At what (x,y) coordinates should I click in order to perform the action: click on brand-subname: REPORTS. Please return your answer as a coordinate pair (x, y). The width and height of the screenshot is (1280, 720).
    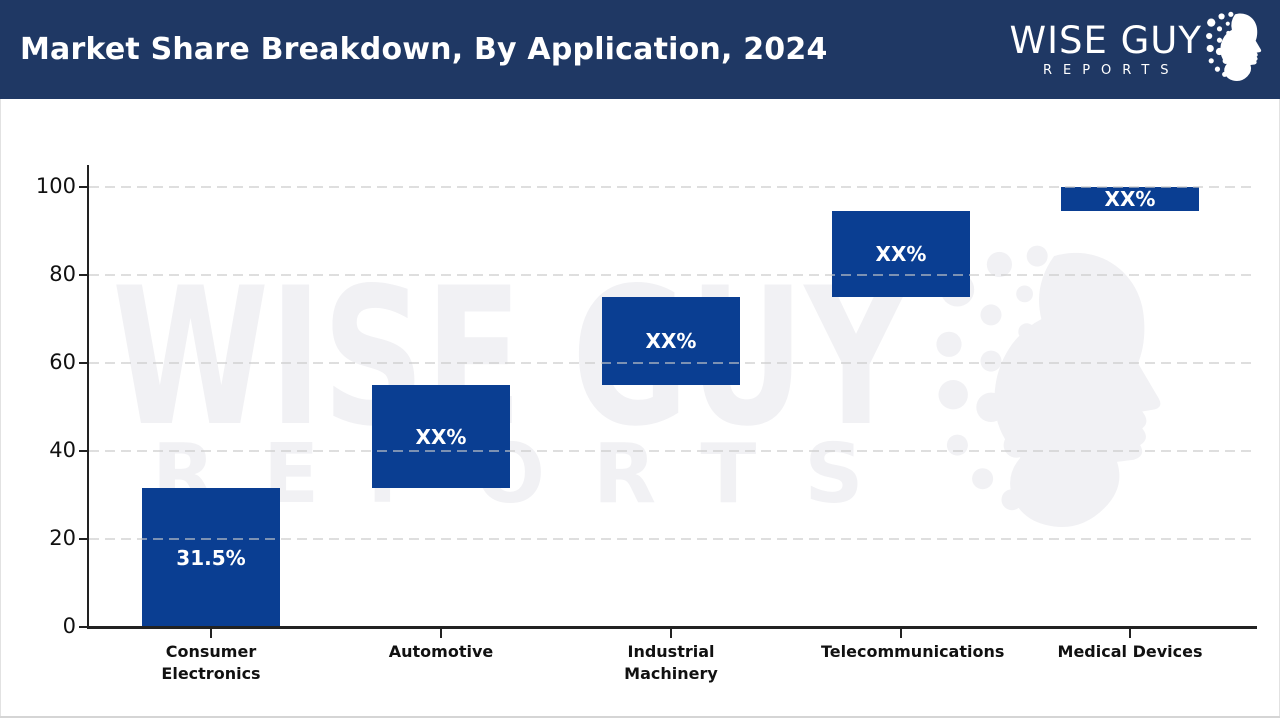
    Looking at the image, I should click on (1111, 70).